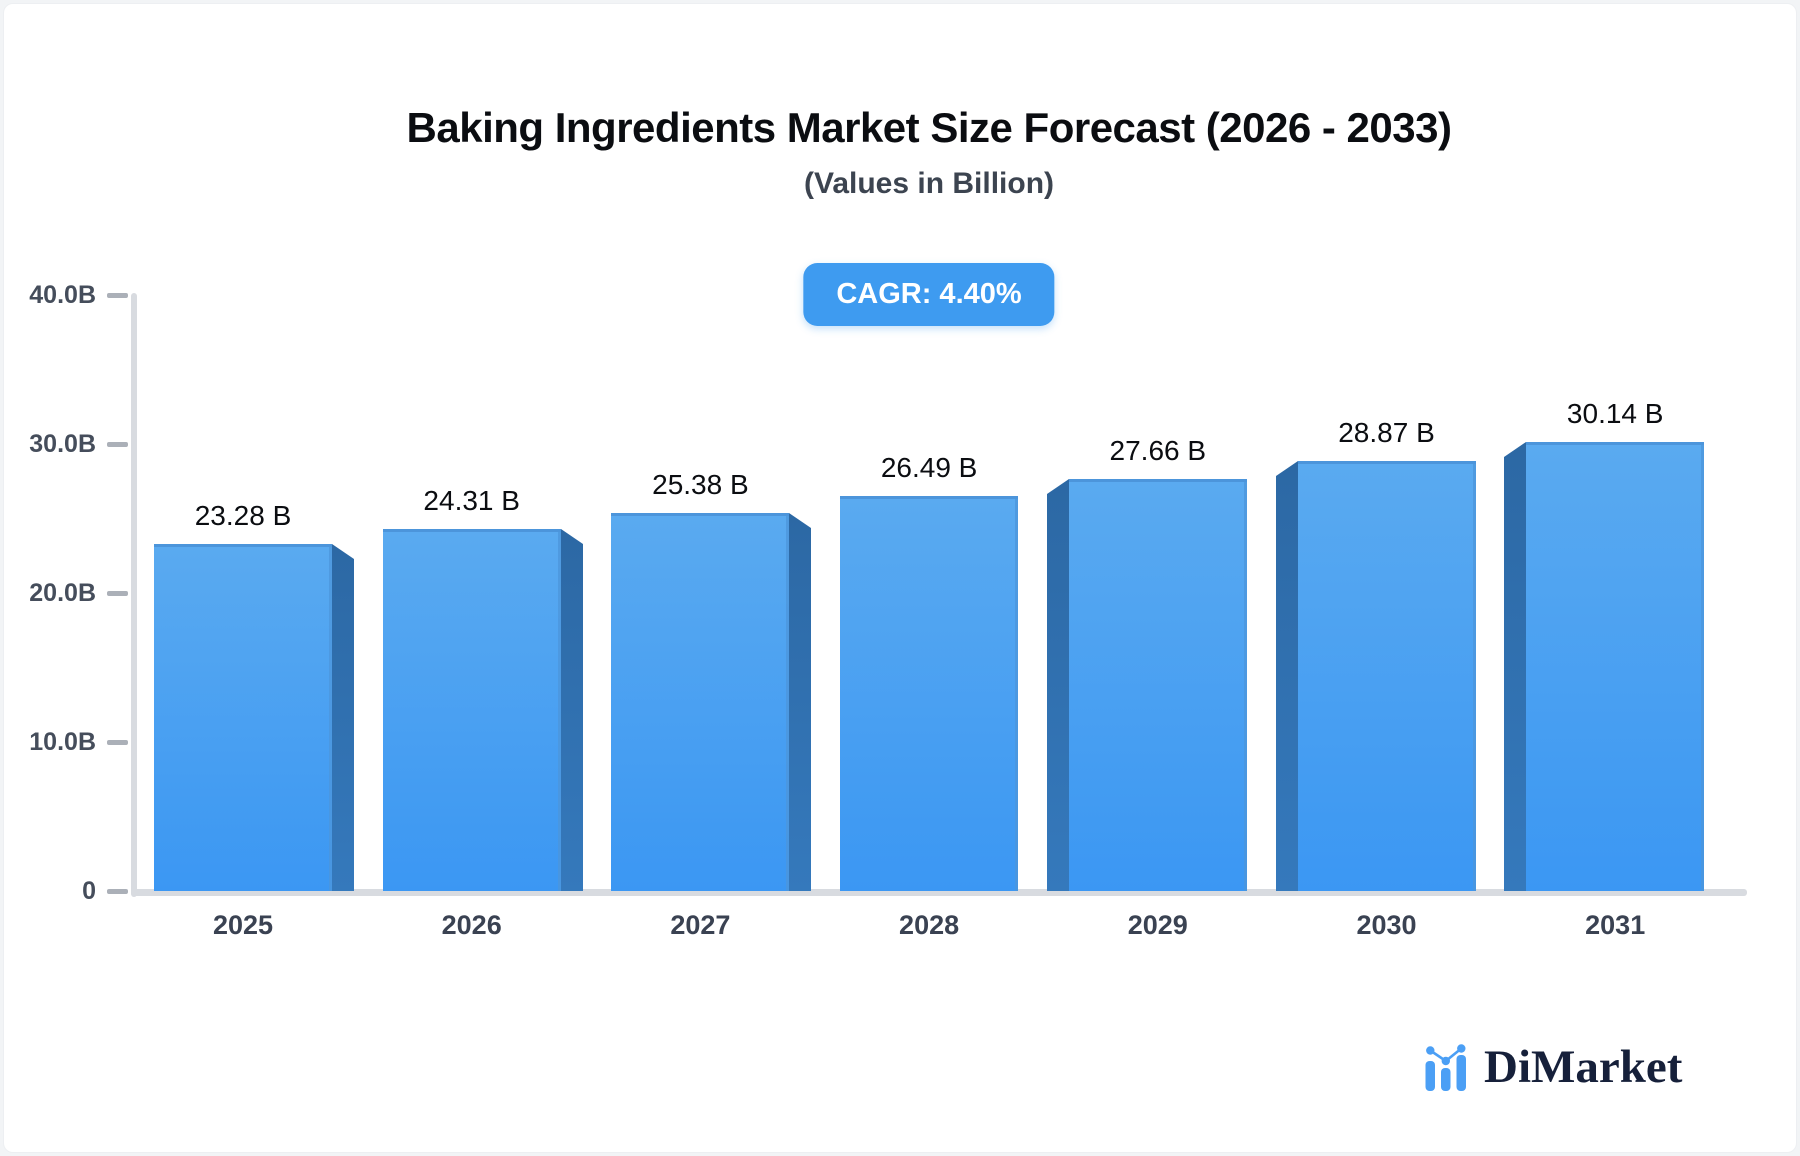 Image resolution: width=1800 pixels, height=1156 pixels. I want to click on y-axis-tick-label: 0, so click(89, 891).